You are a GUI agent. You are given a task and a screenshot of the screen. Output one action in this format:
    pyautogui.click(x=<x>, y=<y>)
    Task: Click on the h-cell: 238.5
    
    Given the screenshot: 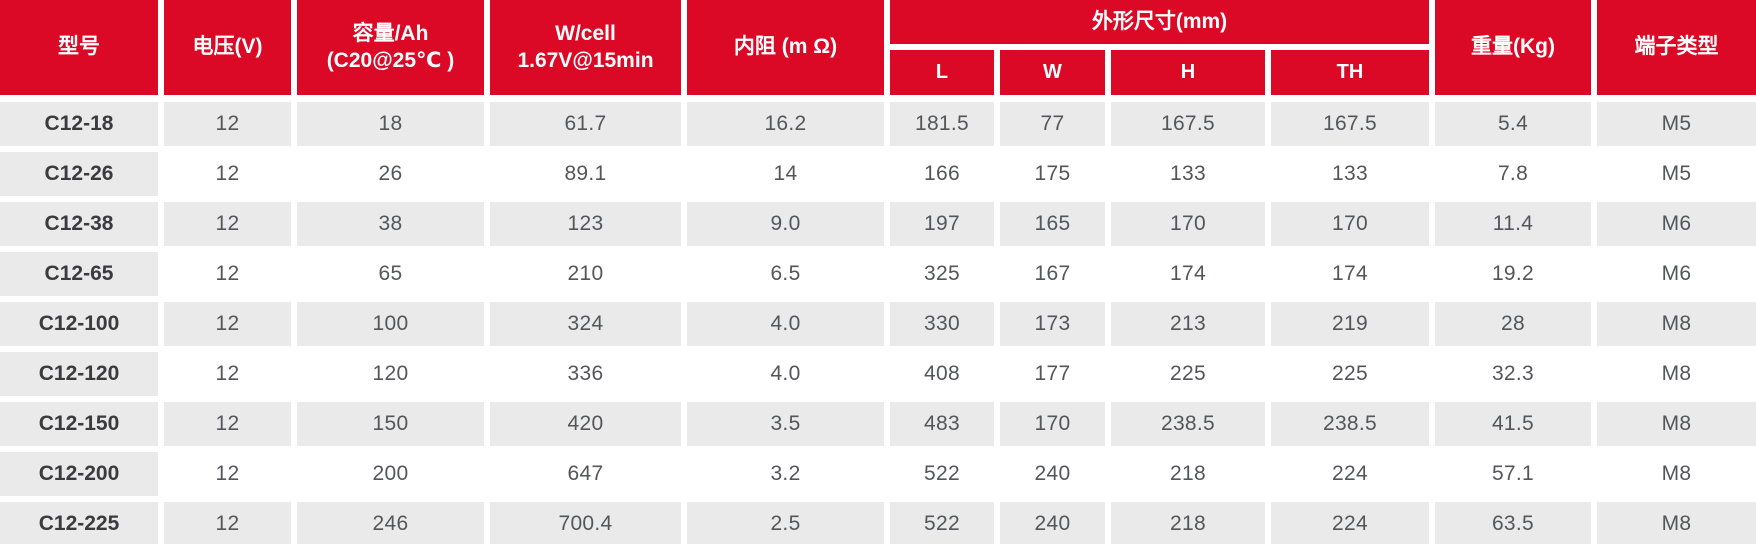 What is the action you would take?
    pyautogui.click(x=1188, y=424)
    